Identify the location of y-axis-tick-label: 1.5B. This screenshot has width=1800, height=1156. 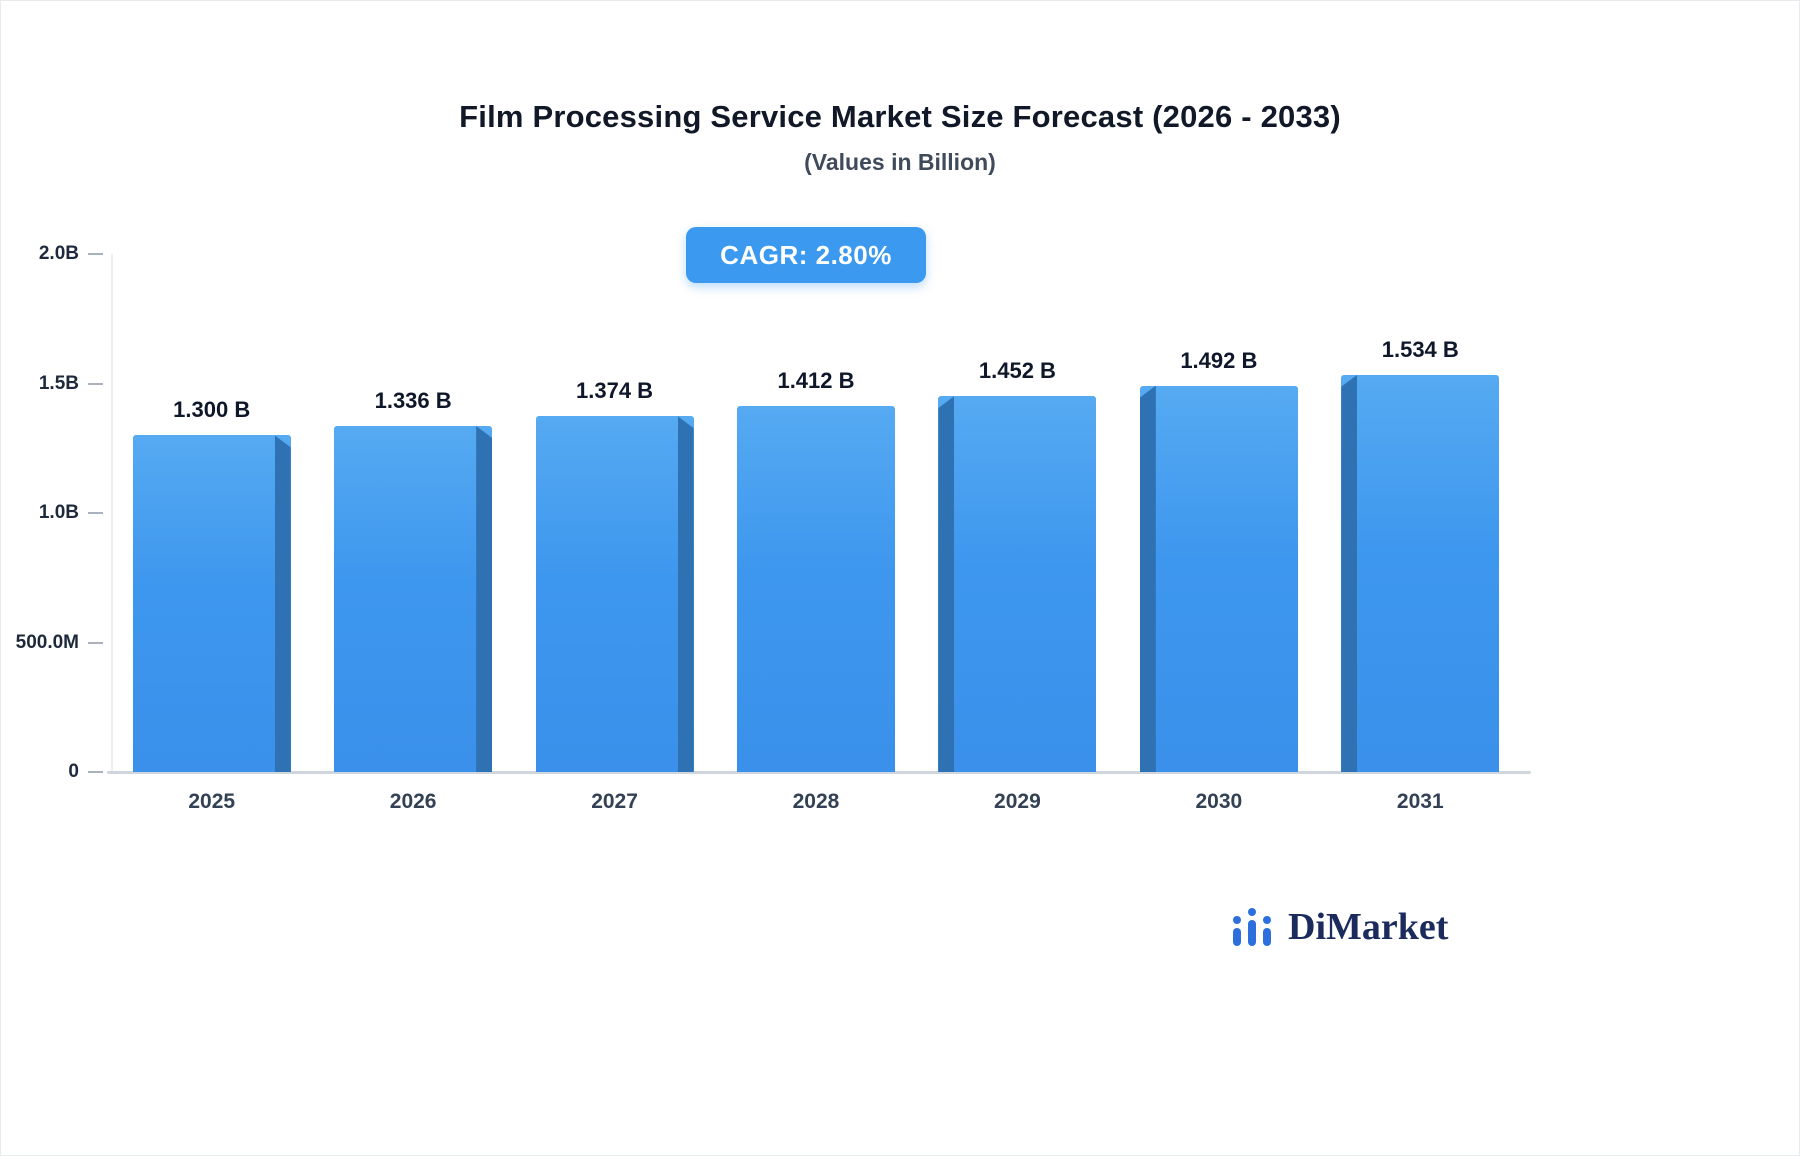
(58, 383).